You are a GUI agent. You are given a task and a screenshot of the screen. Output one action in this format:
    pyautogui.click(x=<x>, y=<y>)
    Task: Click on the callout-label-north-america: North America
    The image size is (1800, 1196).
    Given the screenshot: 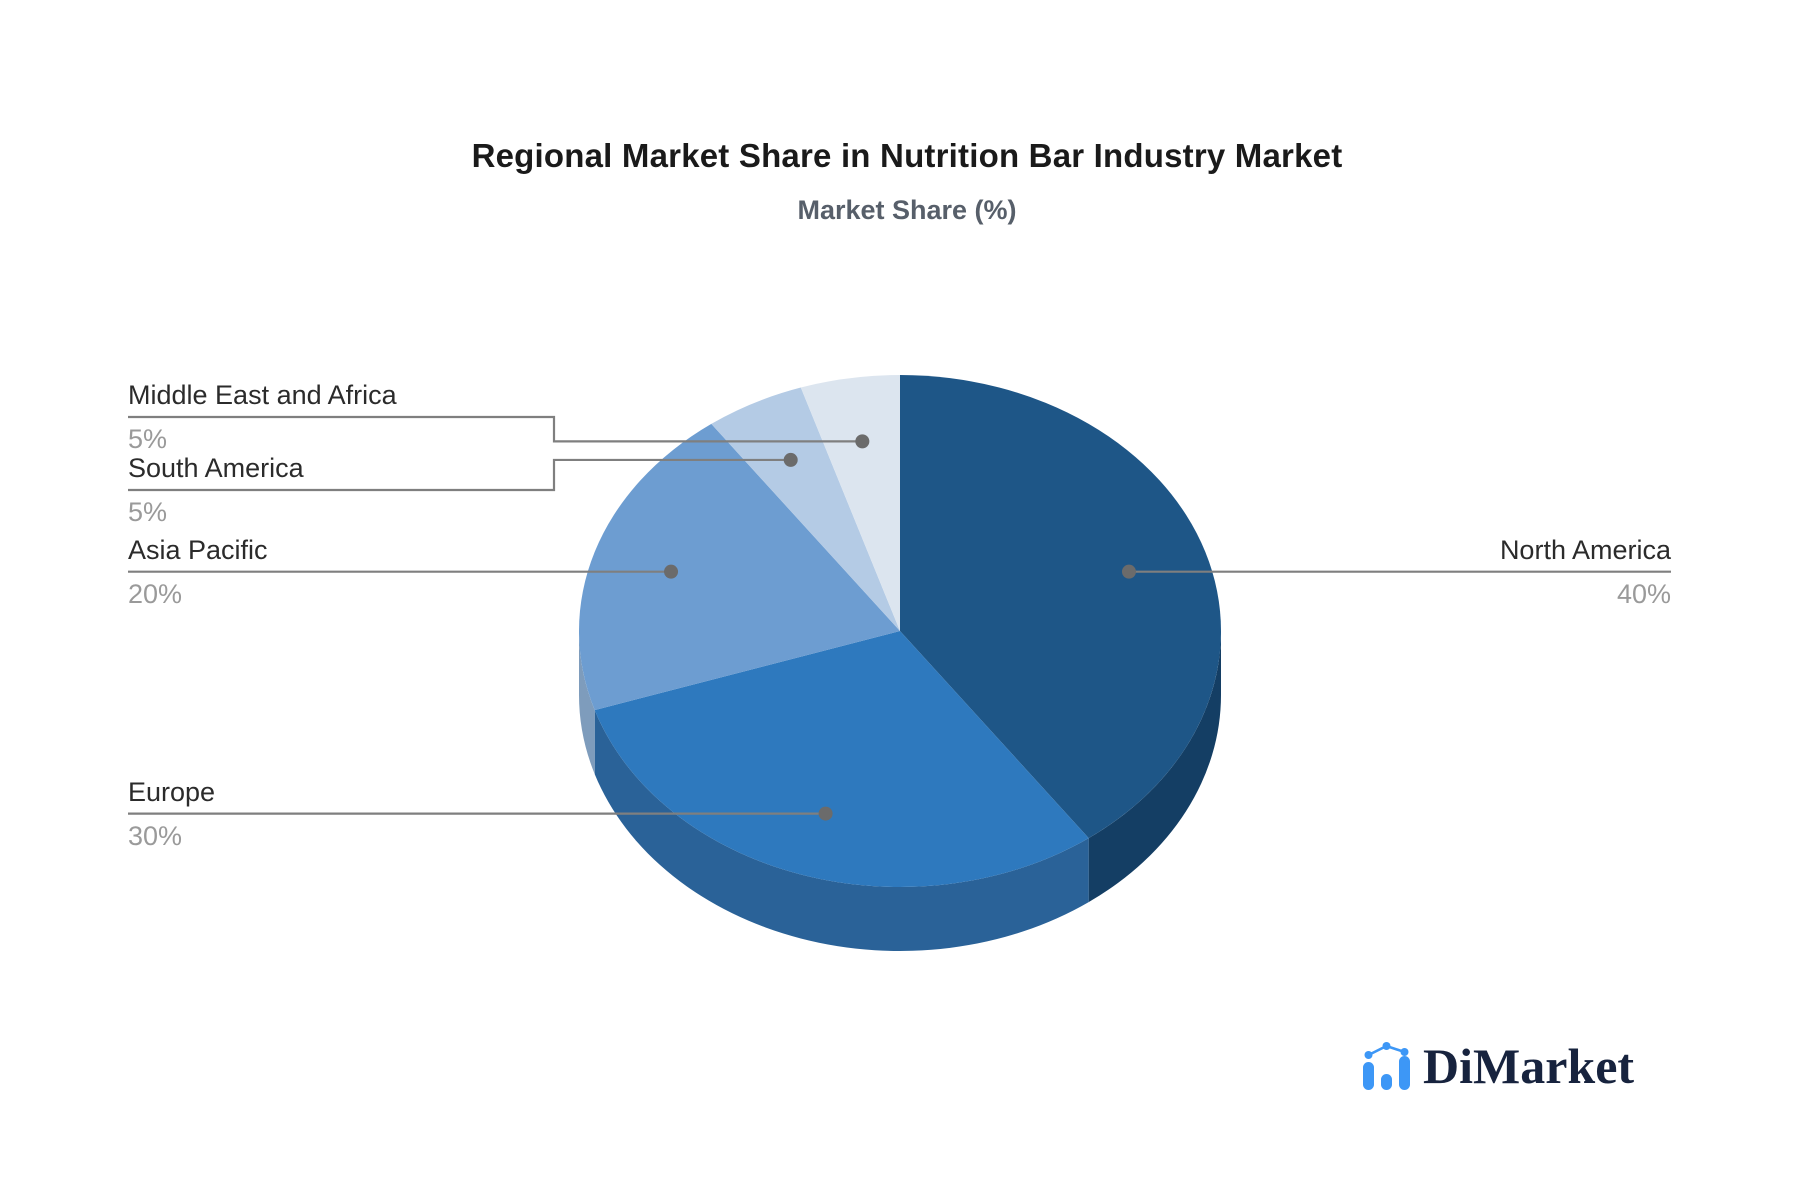 What is the action you would take?
    pyautogui.click(x=1585, y=549)
    